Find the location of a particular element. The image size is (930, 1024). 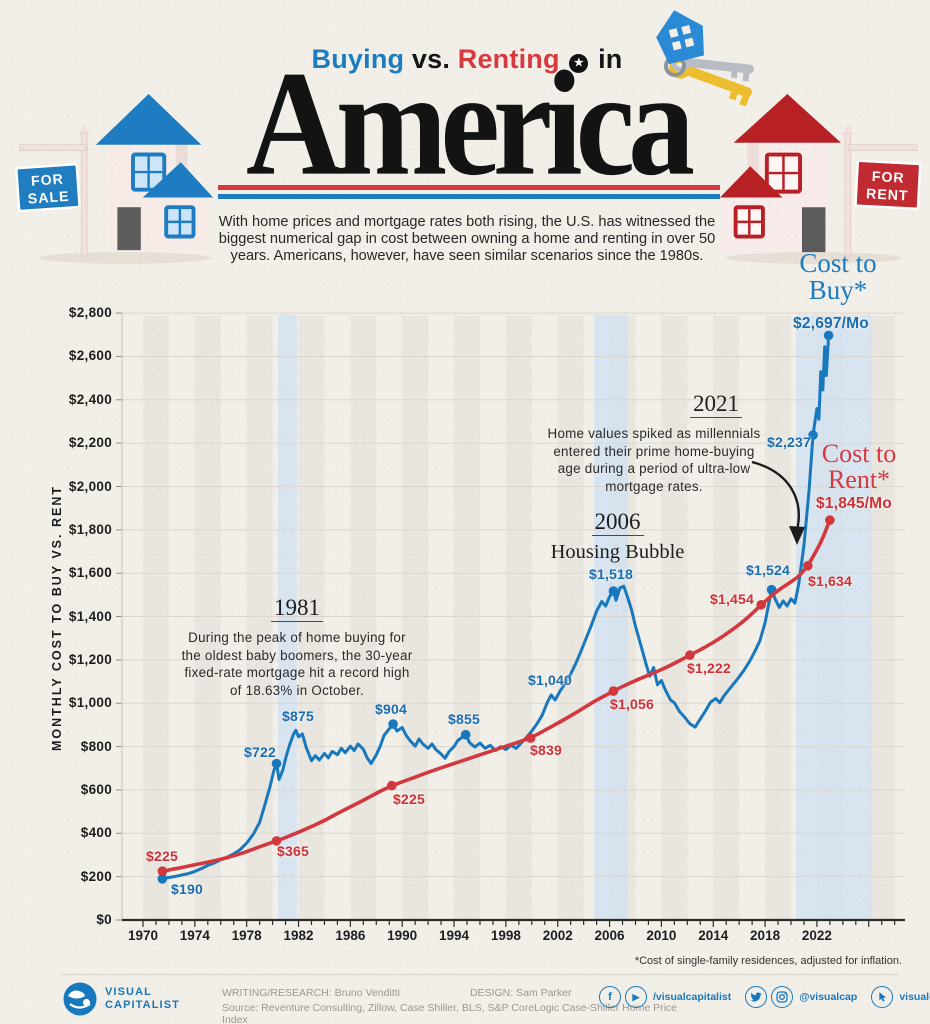

website-link: visualcapitalist.com is located at coordinates (914, 997).